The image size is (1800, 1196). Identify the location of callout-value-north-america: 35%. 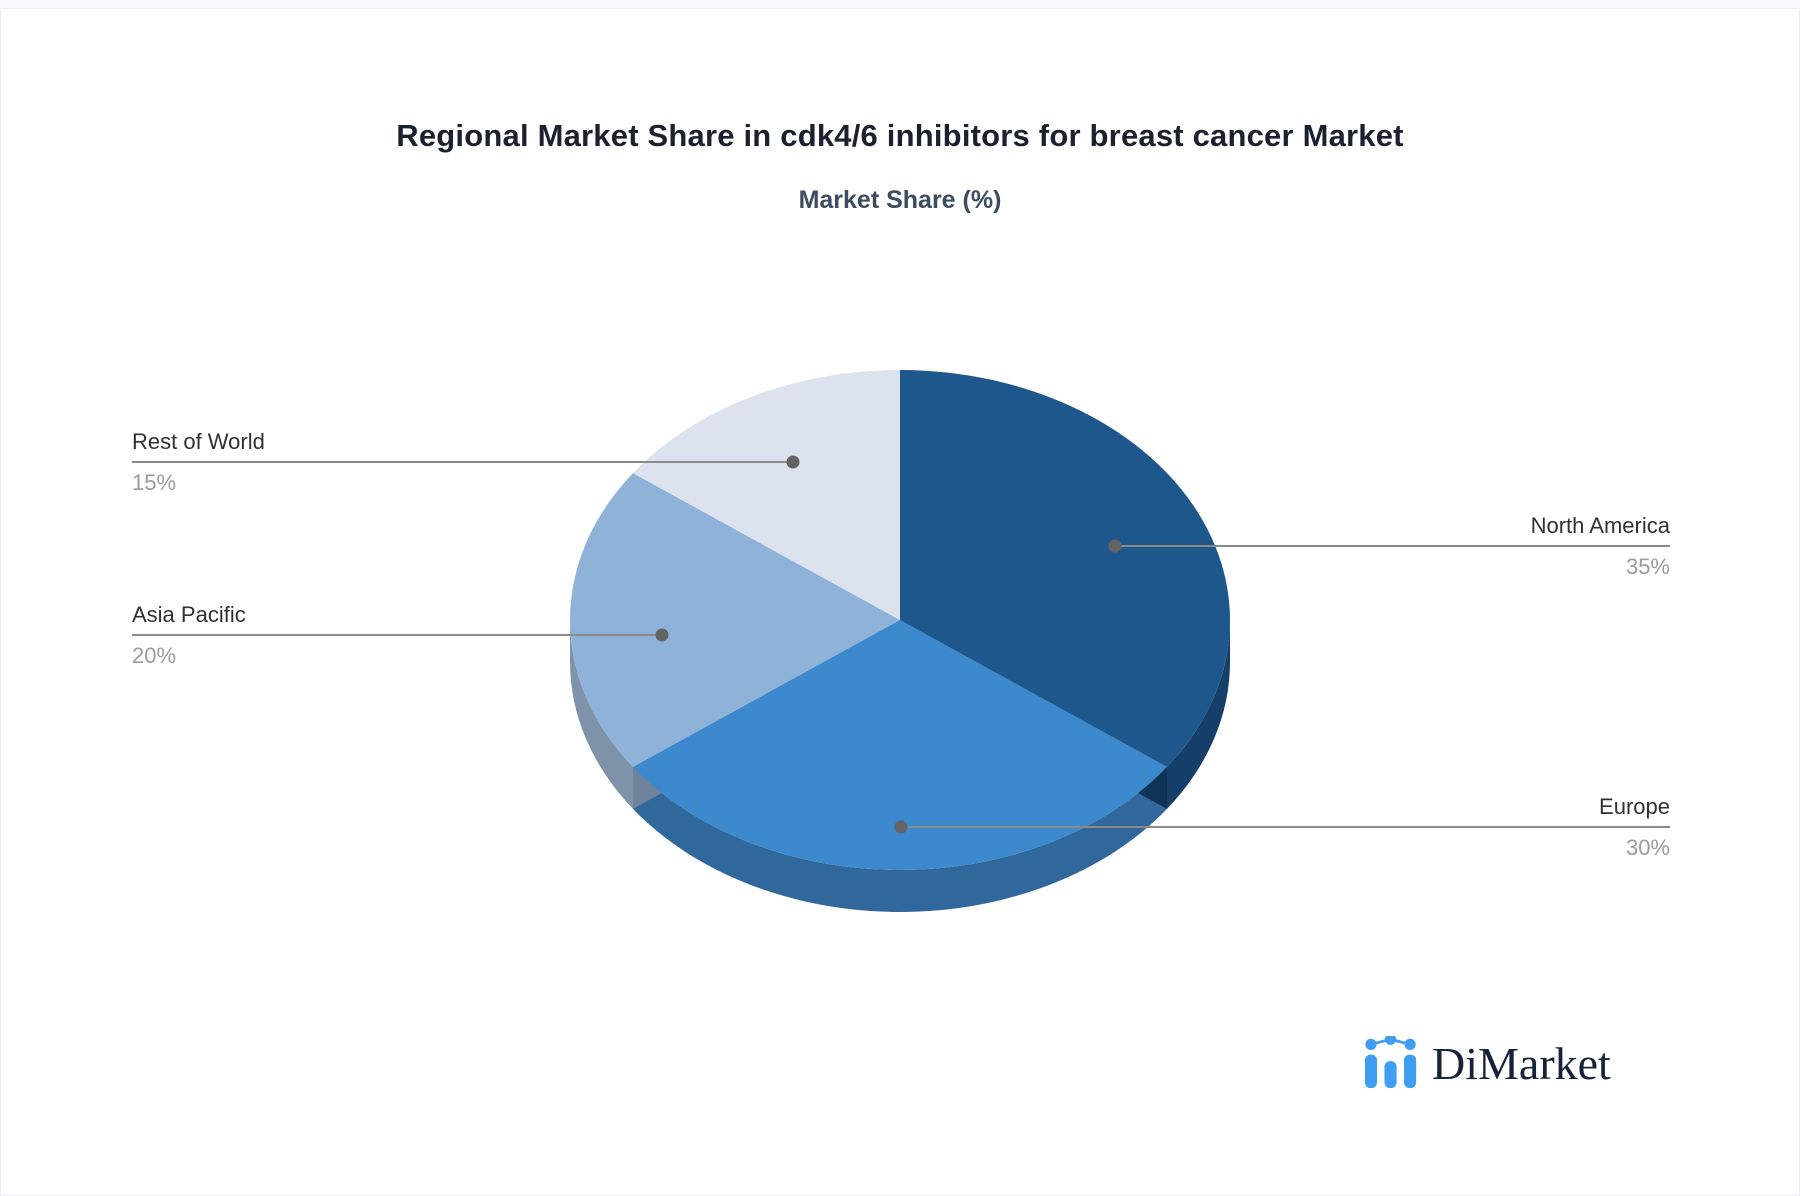
(1648, 567).